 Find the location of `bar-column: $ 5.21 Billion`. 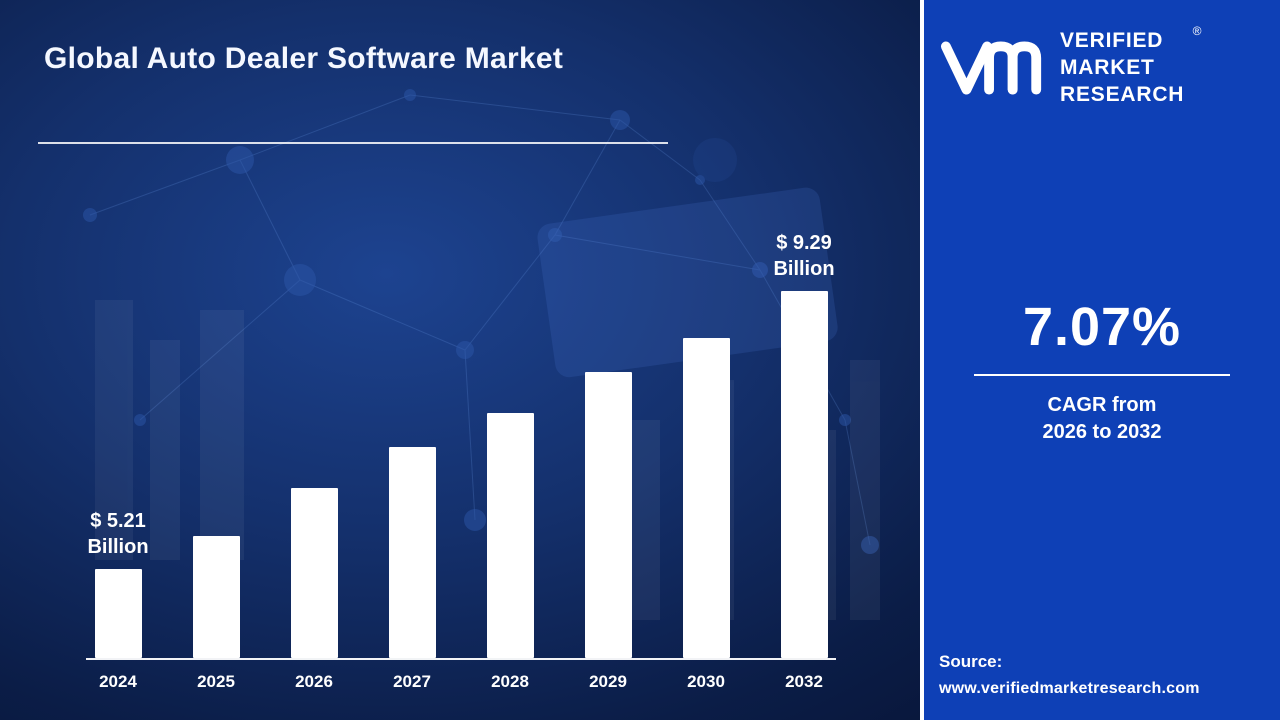

bar-column: $ 5.21 Billion is located at coordinates (118, 583).